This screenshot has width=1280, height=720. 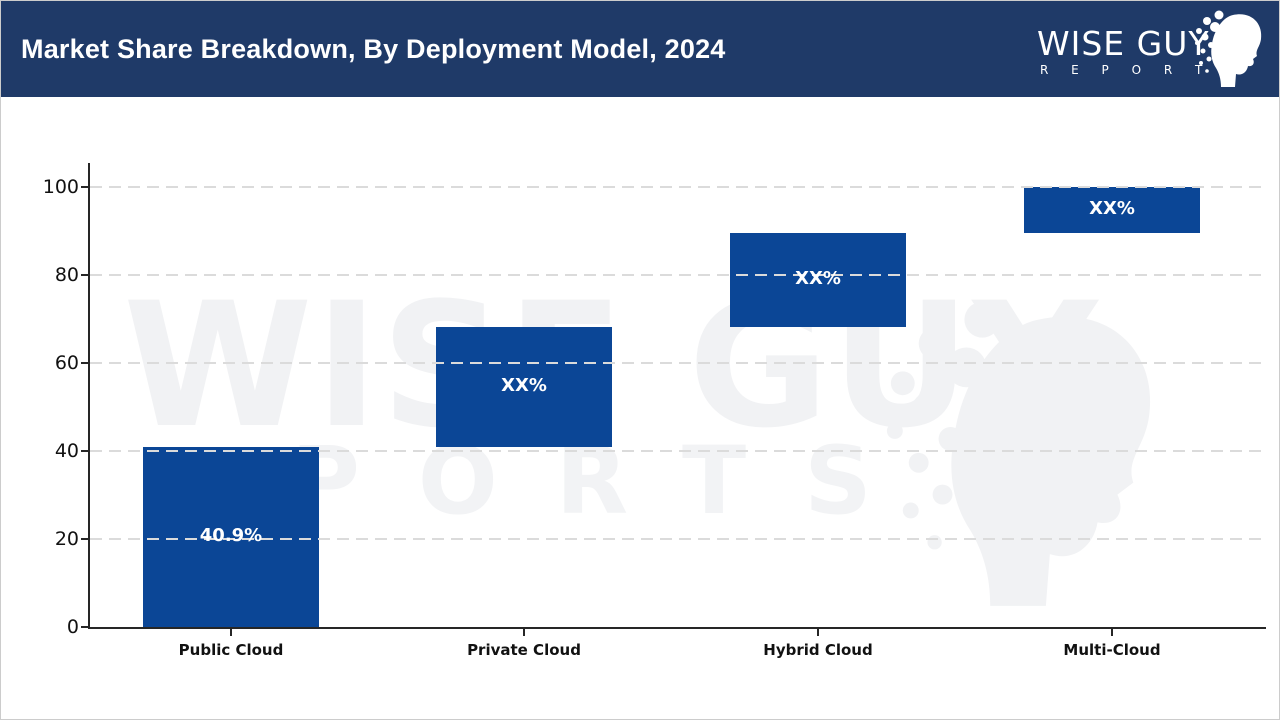 I want to click on logo-name: WISE GUY, so click(x=1123, y=43).